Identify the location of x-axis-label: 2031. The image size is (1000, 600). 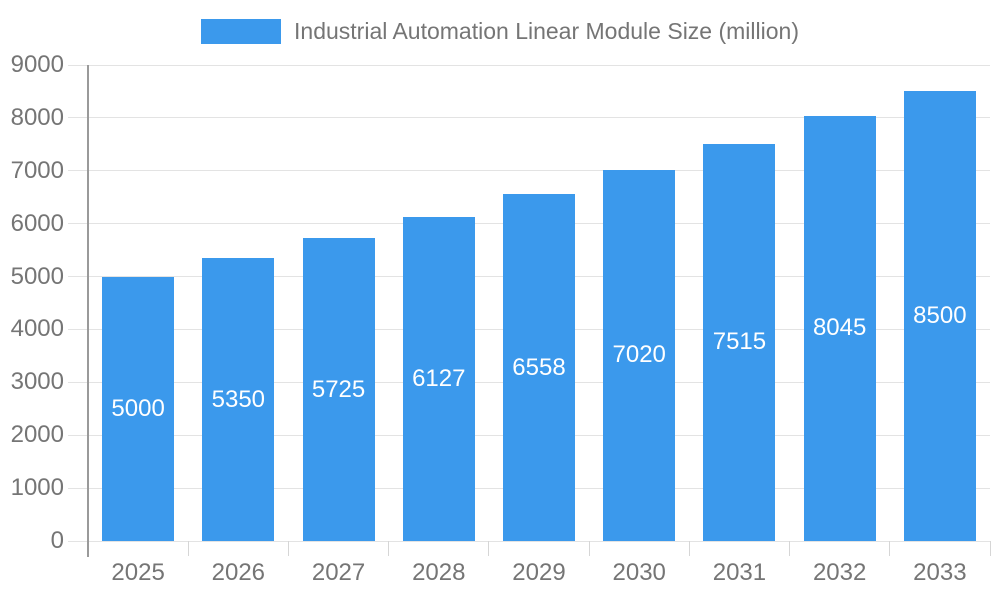
(739, 572).